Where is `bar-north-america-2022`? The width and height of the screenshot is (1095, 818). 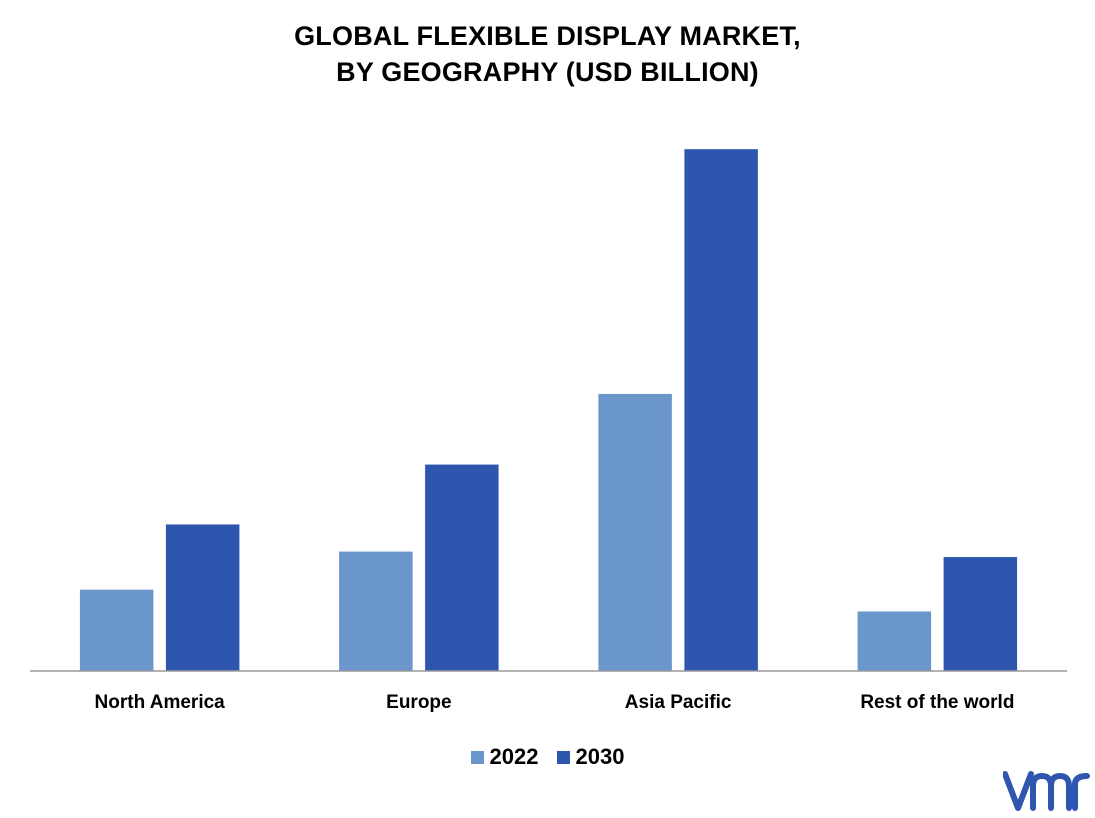 bar-north-america-2022 is located at coordinates (116, 630).